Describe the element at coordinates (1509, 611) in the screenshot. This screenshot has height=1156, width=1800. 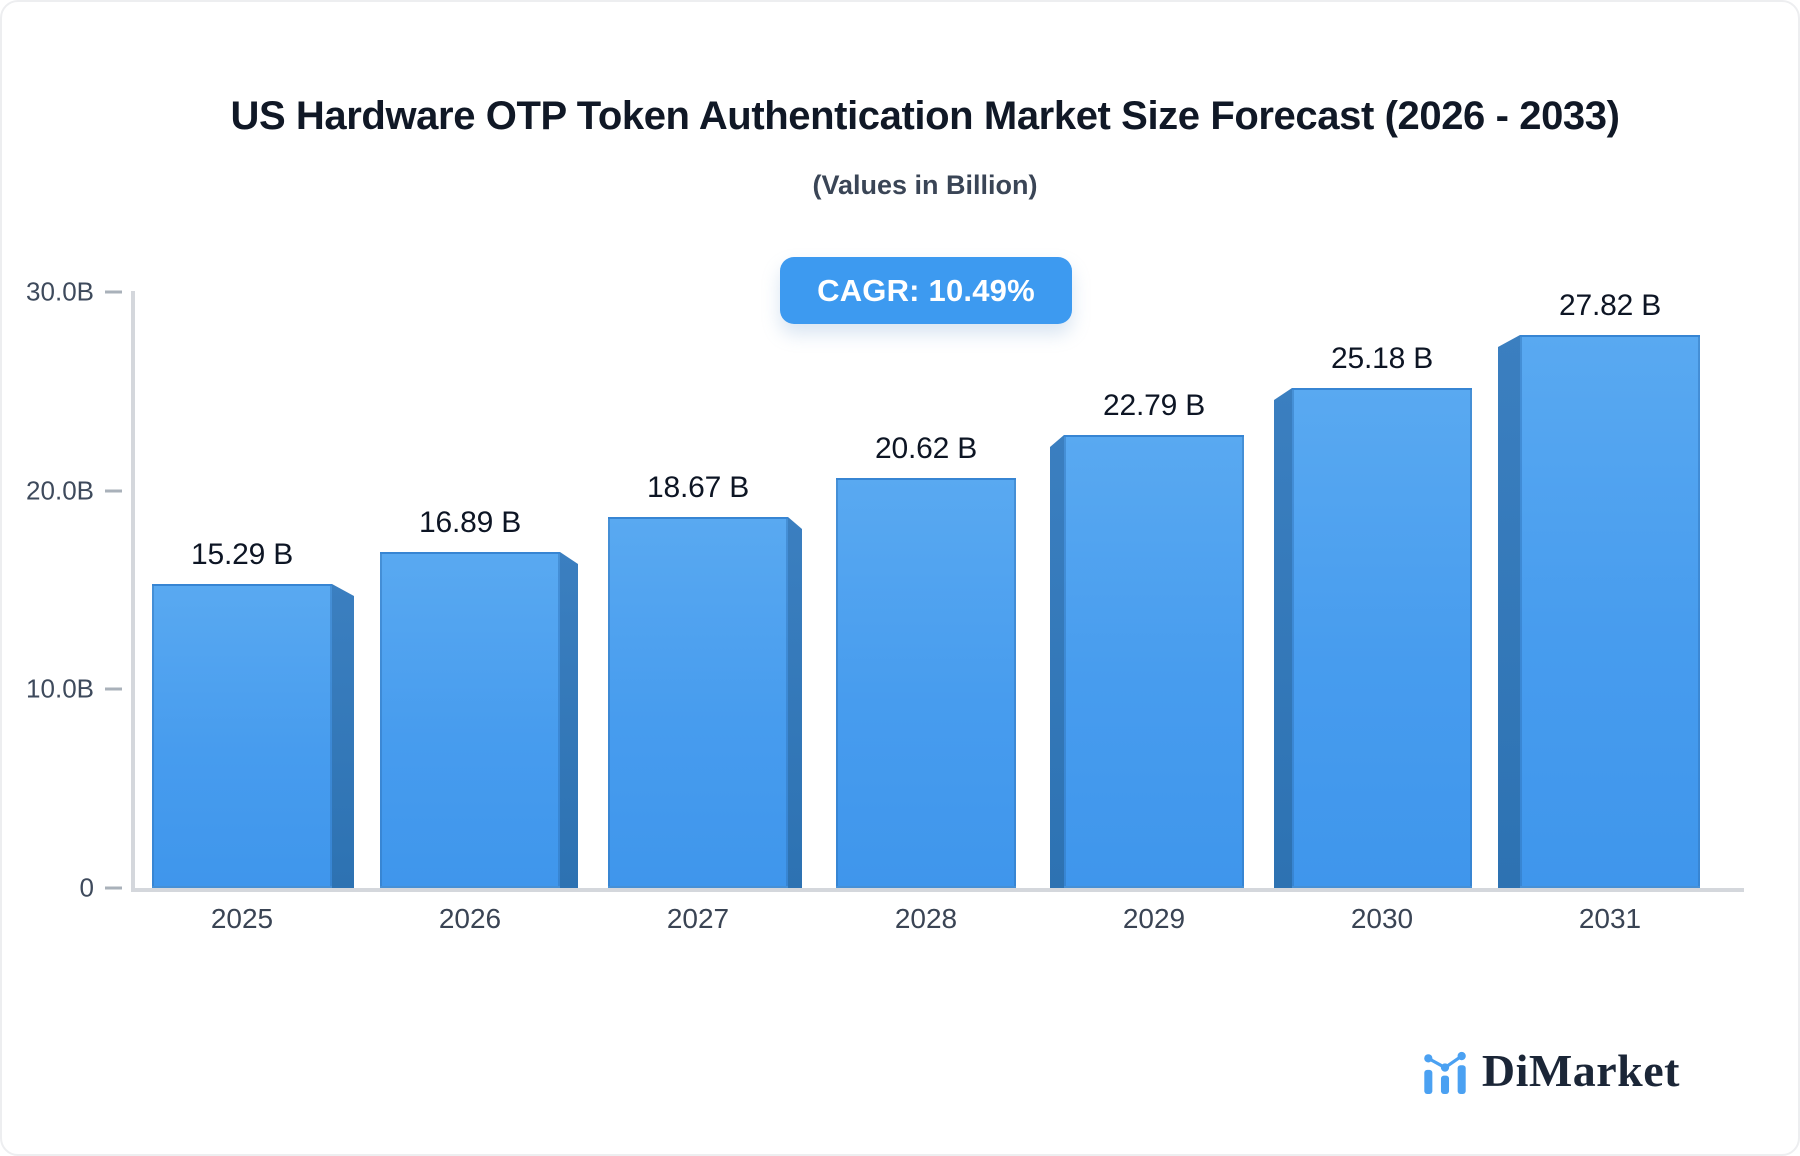
I see `bar-2031-side-facet` at that location.